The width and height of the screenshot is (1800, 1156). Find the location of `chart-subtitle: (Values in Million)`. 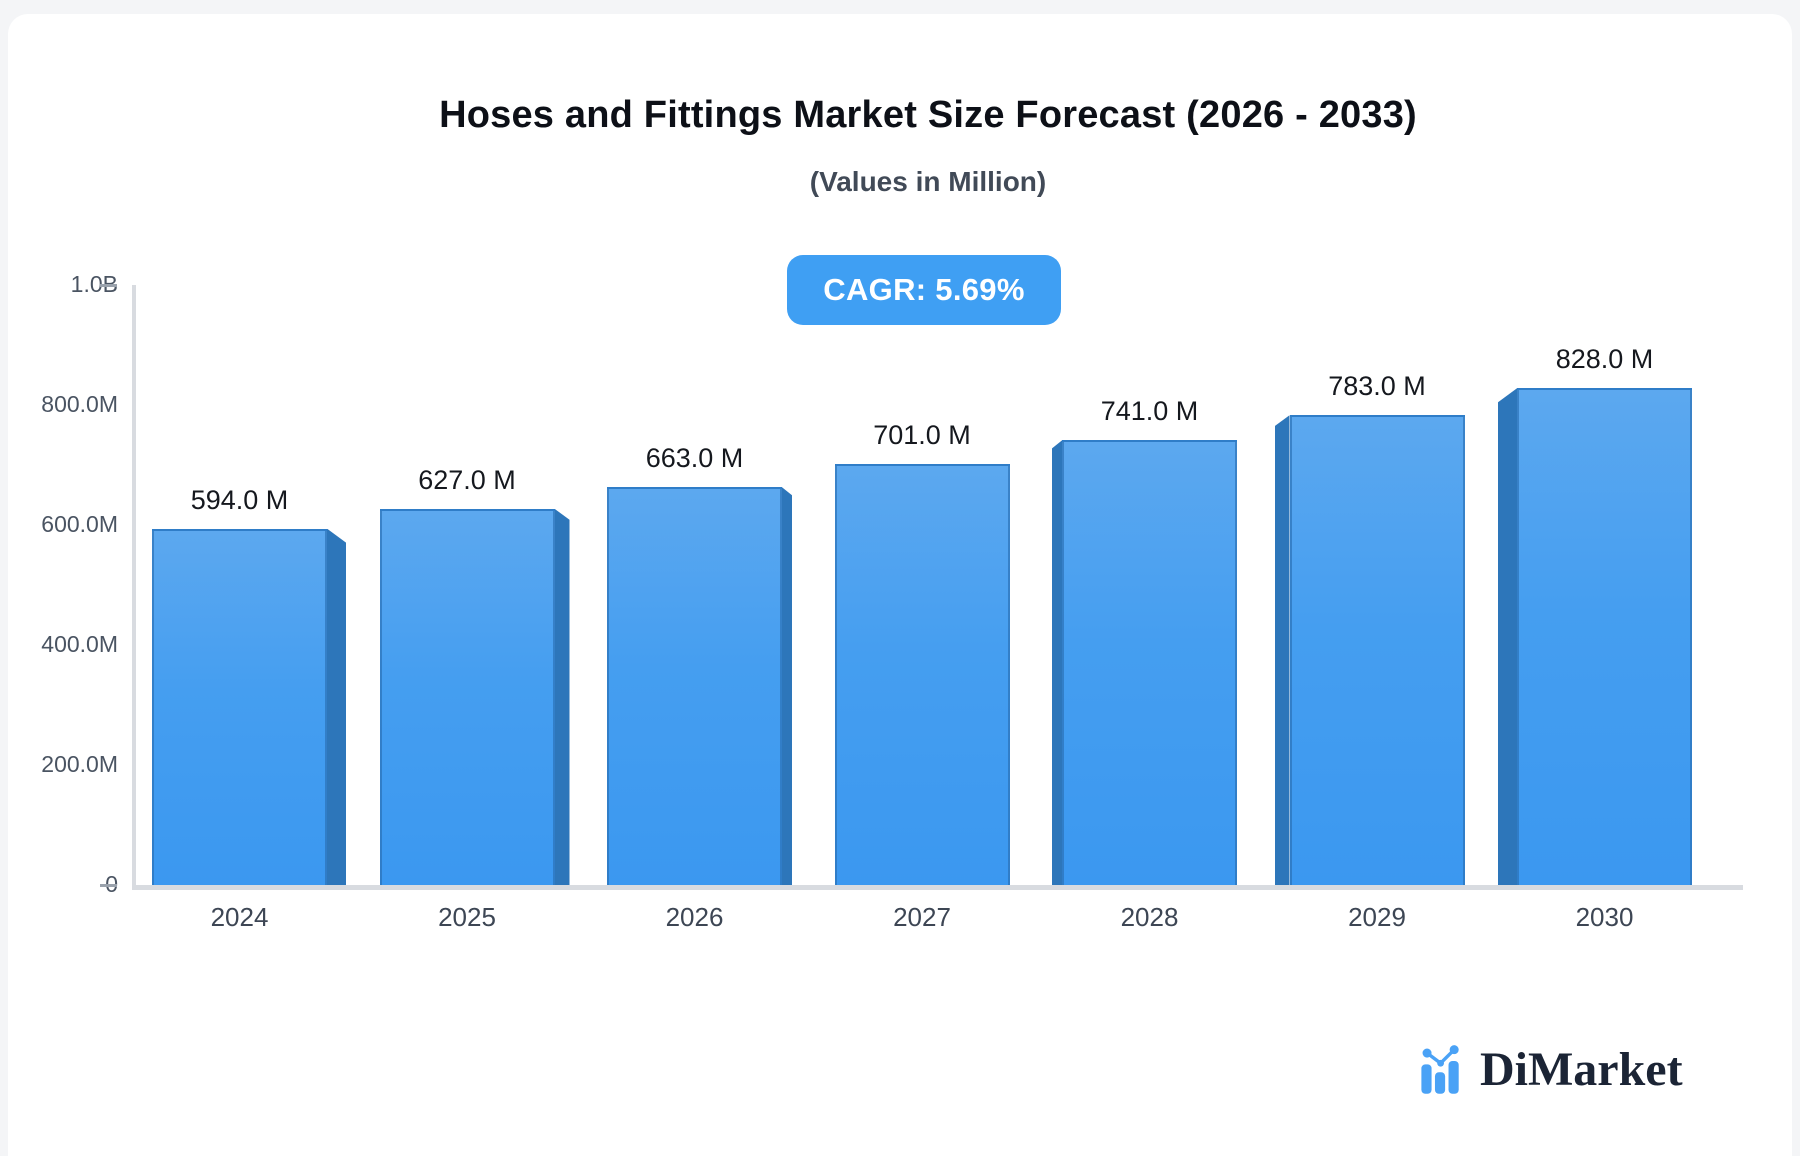

chart-subtitle: (Values in Million) is located at coordinates (928, 181).